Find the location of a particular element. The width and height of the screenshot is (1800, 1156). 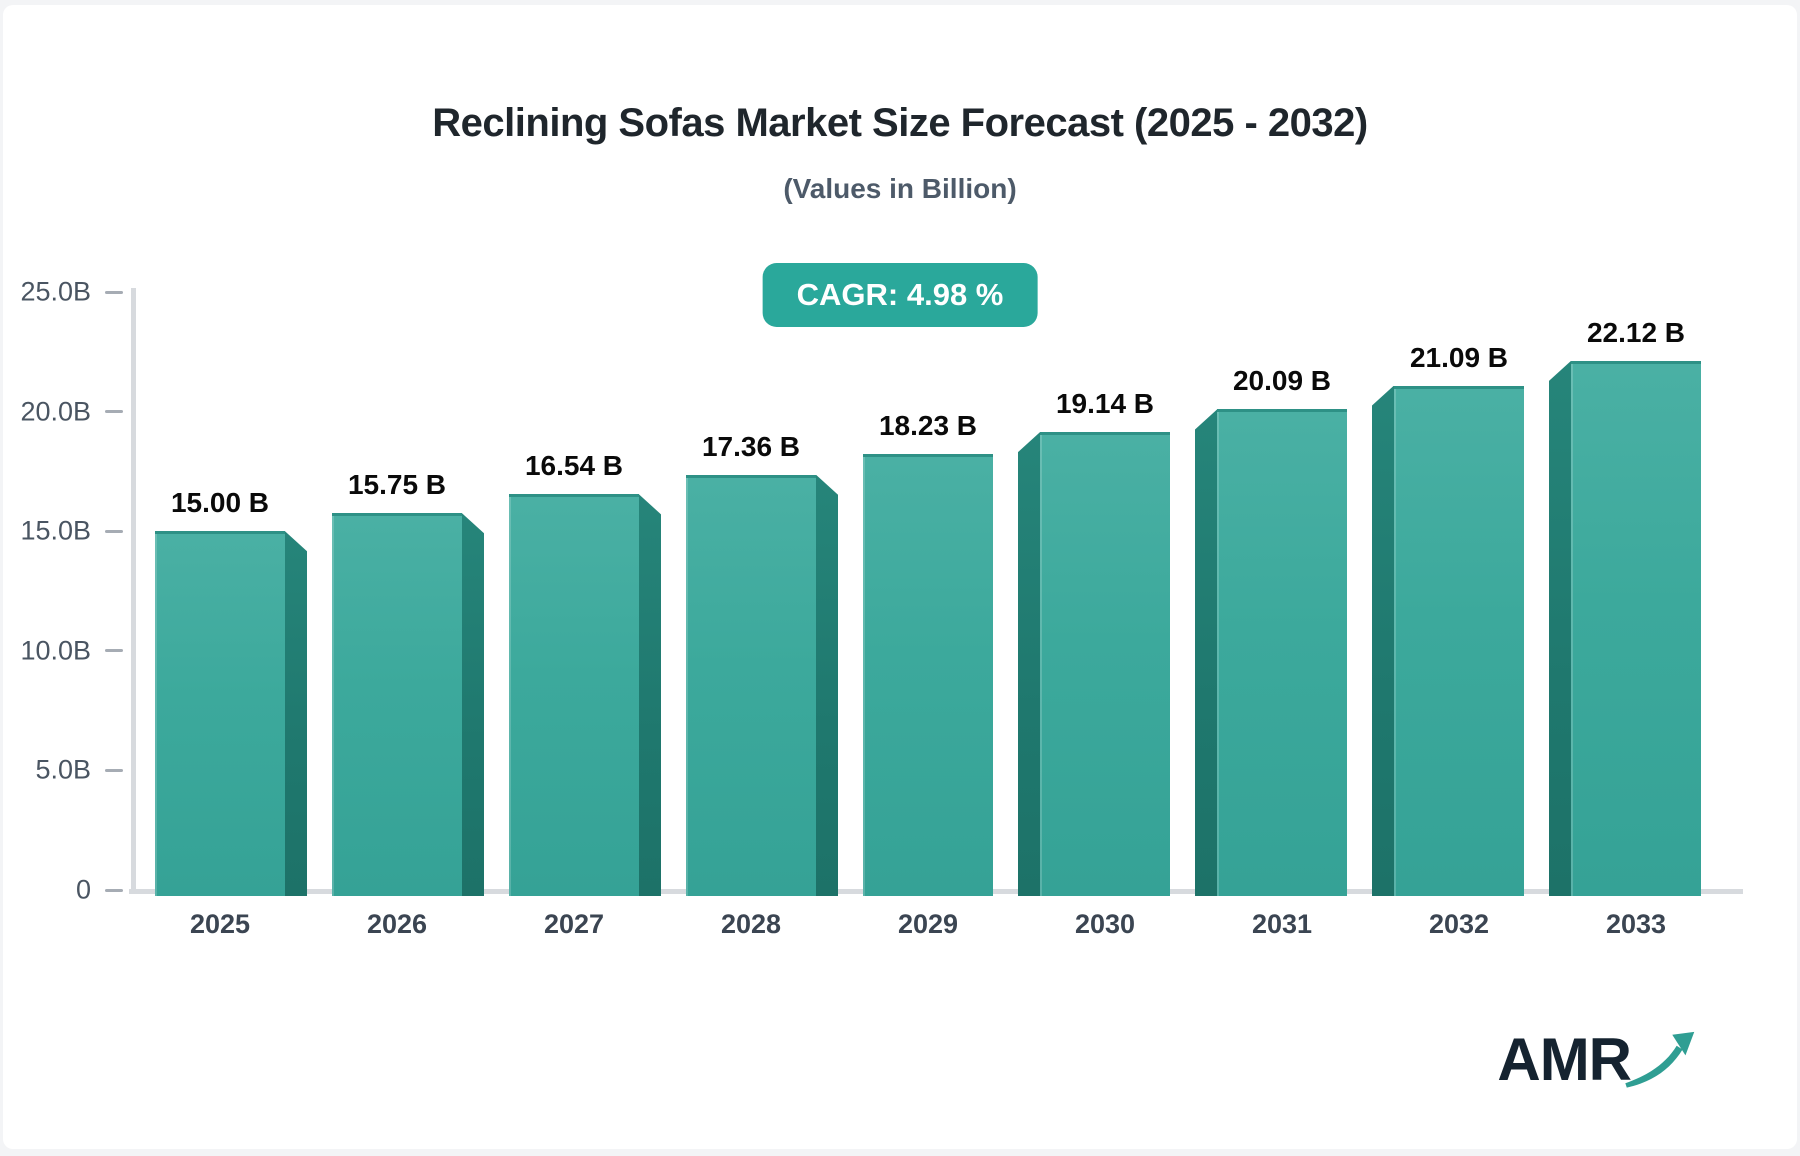

bar-2025 is located at coordinates (231, 713).